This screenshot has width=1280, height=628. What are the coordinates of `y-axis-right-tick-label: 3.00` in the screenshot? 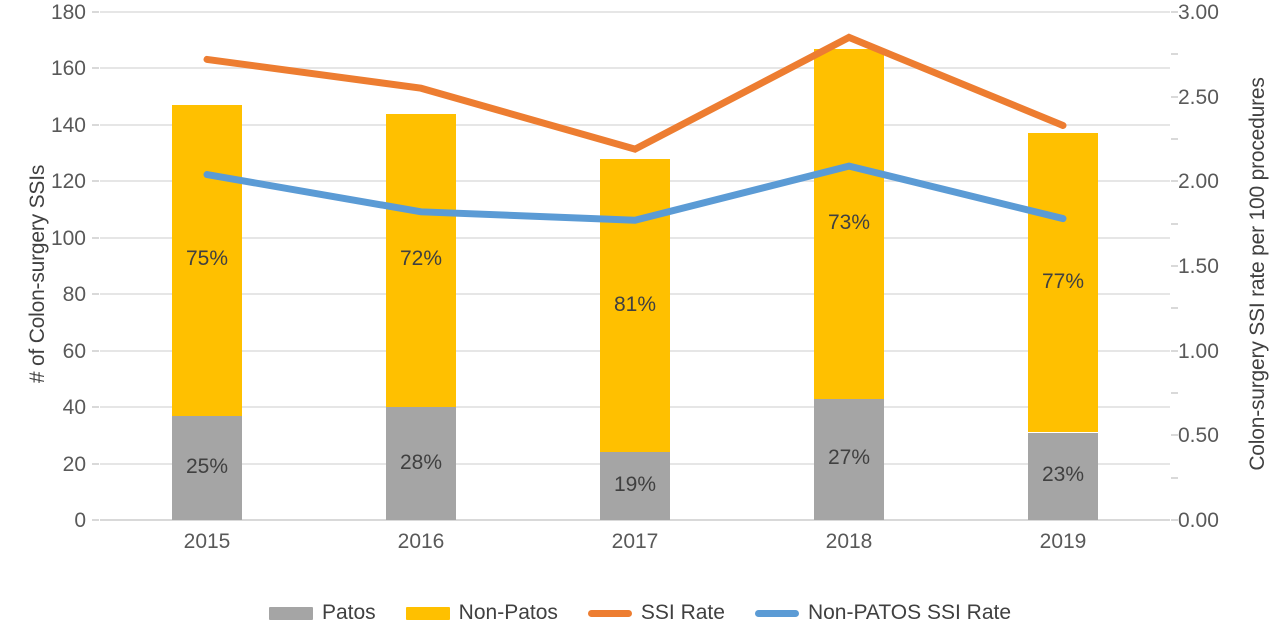 It's located at (1198, 12).